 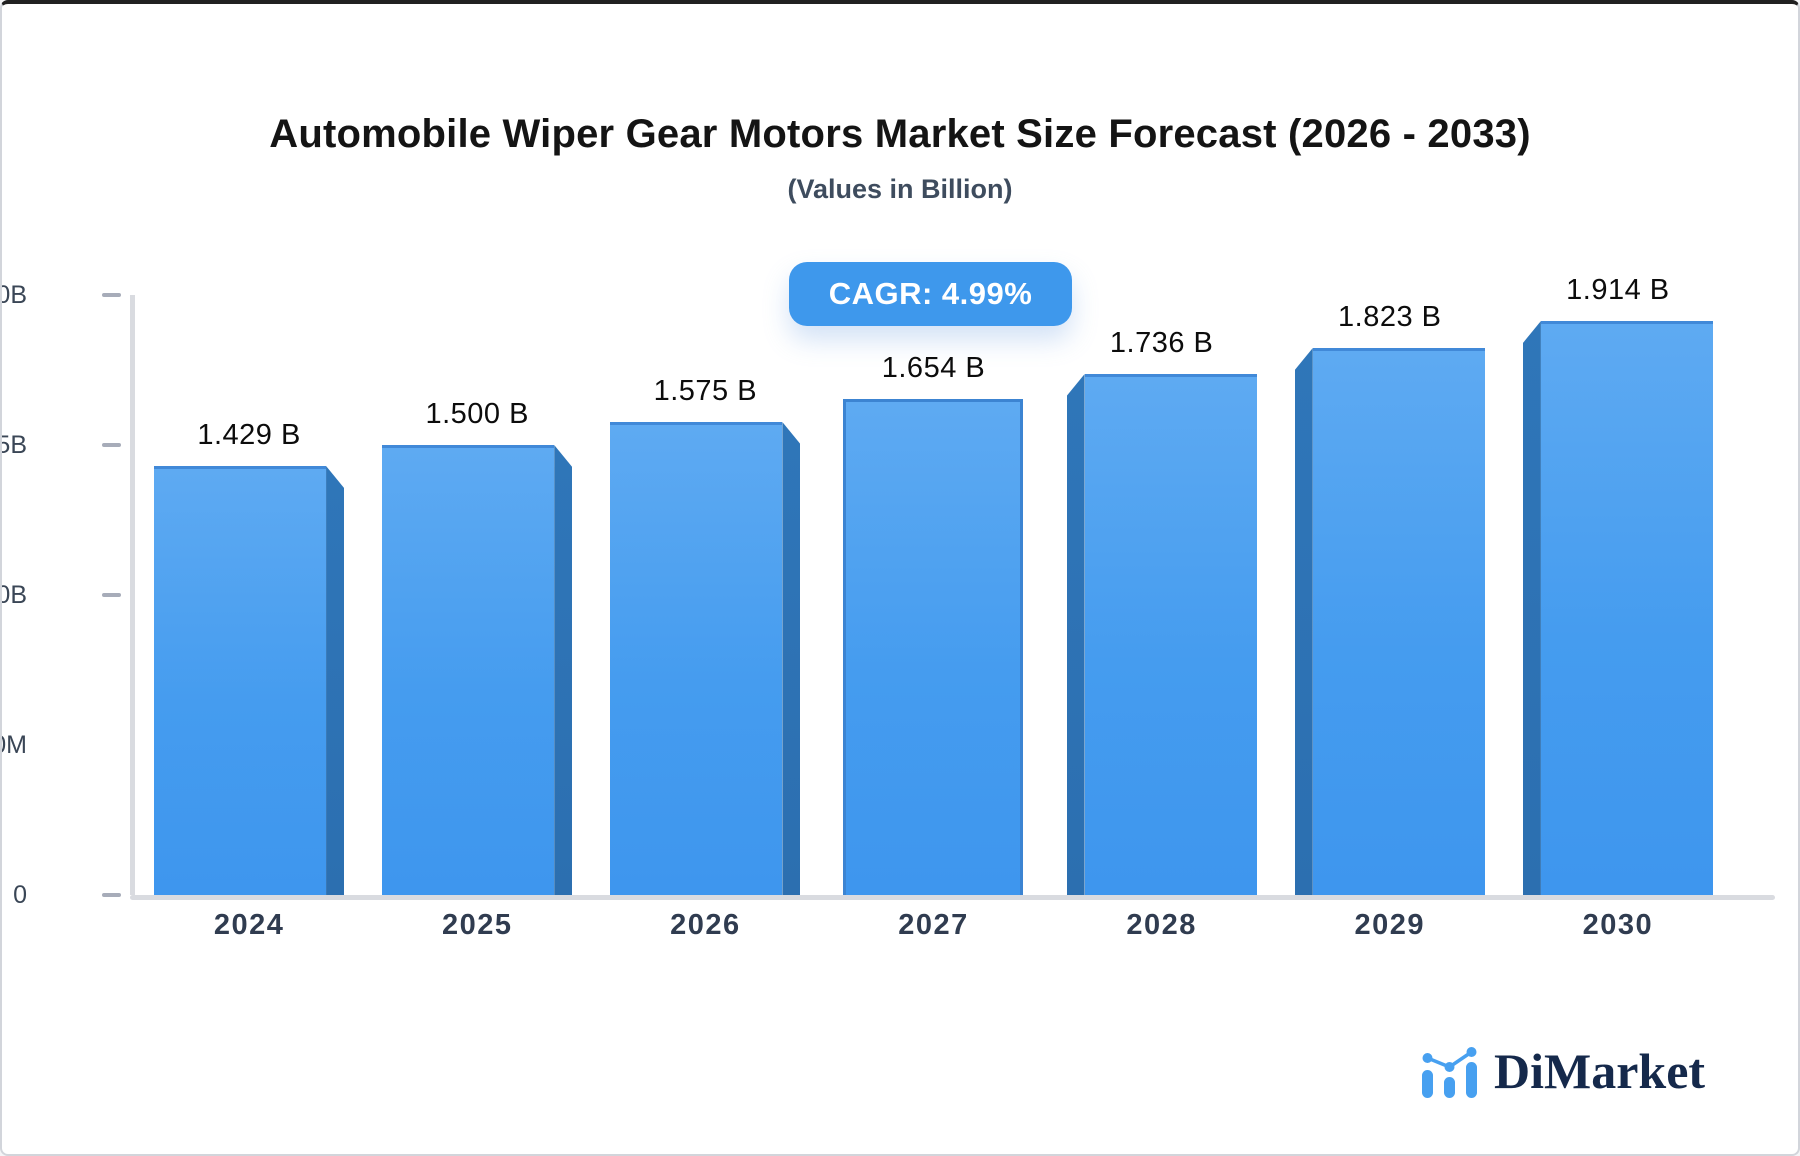 I want to click on brand-logo: DiMarket, so click(x=1562, y=1071).